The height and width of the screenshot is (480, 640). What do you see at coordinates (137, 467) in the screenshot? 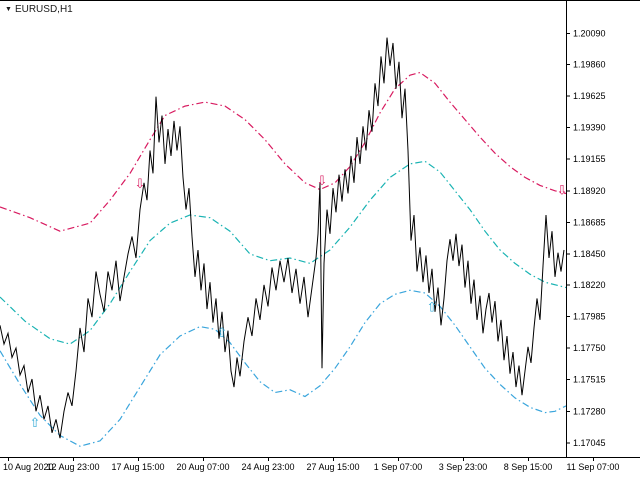
I see `time-axis-label: 17 Aug 15:00` at bounding box center [137, 467].